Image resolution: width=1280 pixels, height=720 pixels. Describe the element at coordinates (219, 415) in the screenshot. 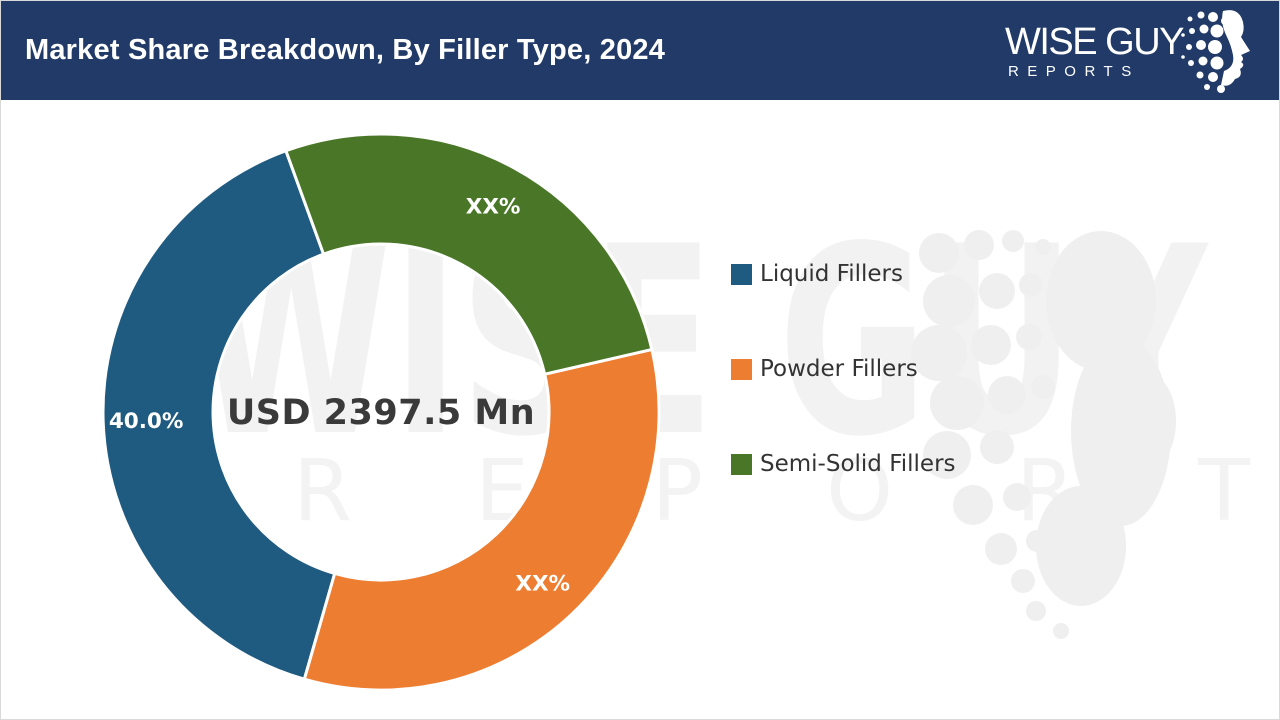

I see `liquid-fillers-slice` at that location.